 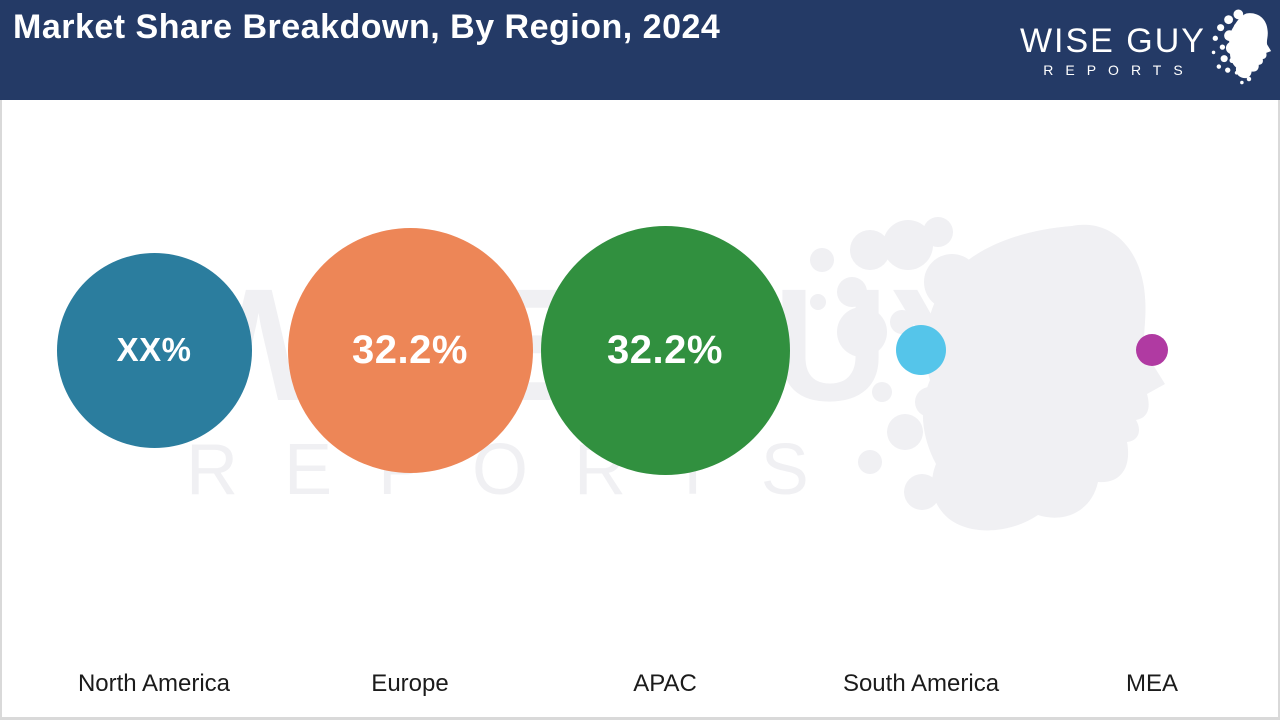 I want to click on wiseguy-logo: WISE GUY REPORTS, so click(x=1146, y=50).